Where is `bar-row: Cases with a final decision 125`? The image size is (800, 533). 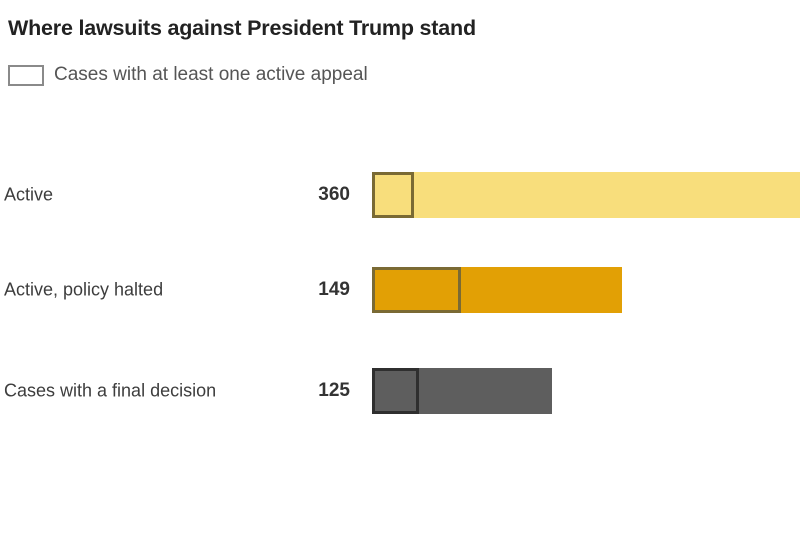
bar-row: Cases with a final decision 125 is located at coordinates (400, 391).